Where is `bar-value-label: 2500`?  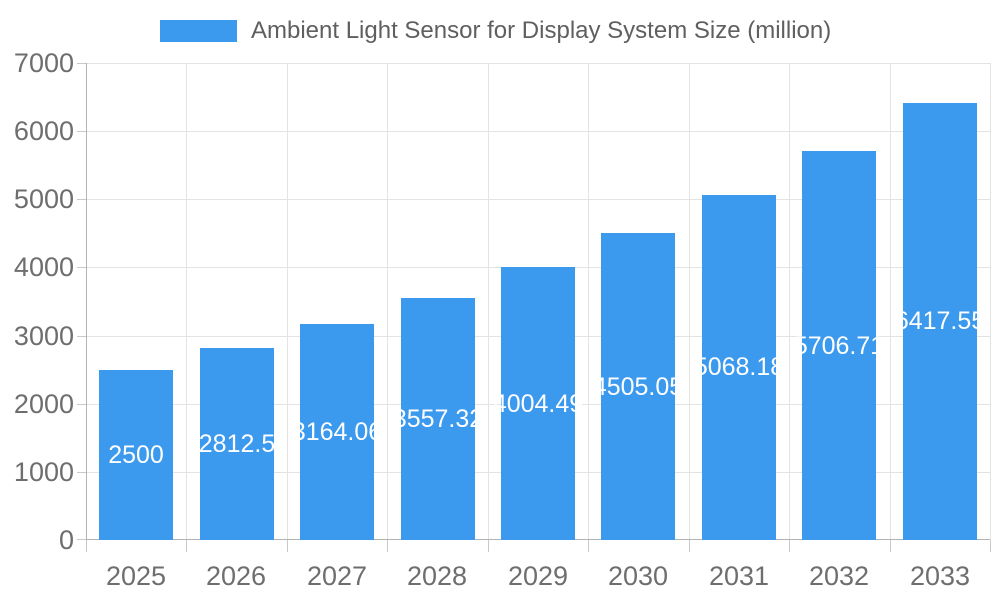 bar-value-label: 2500 is located at coordinates (136, 455).